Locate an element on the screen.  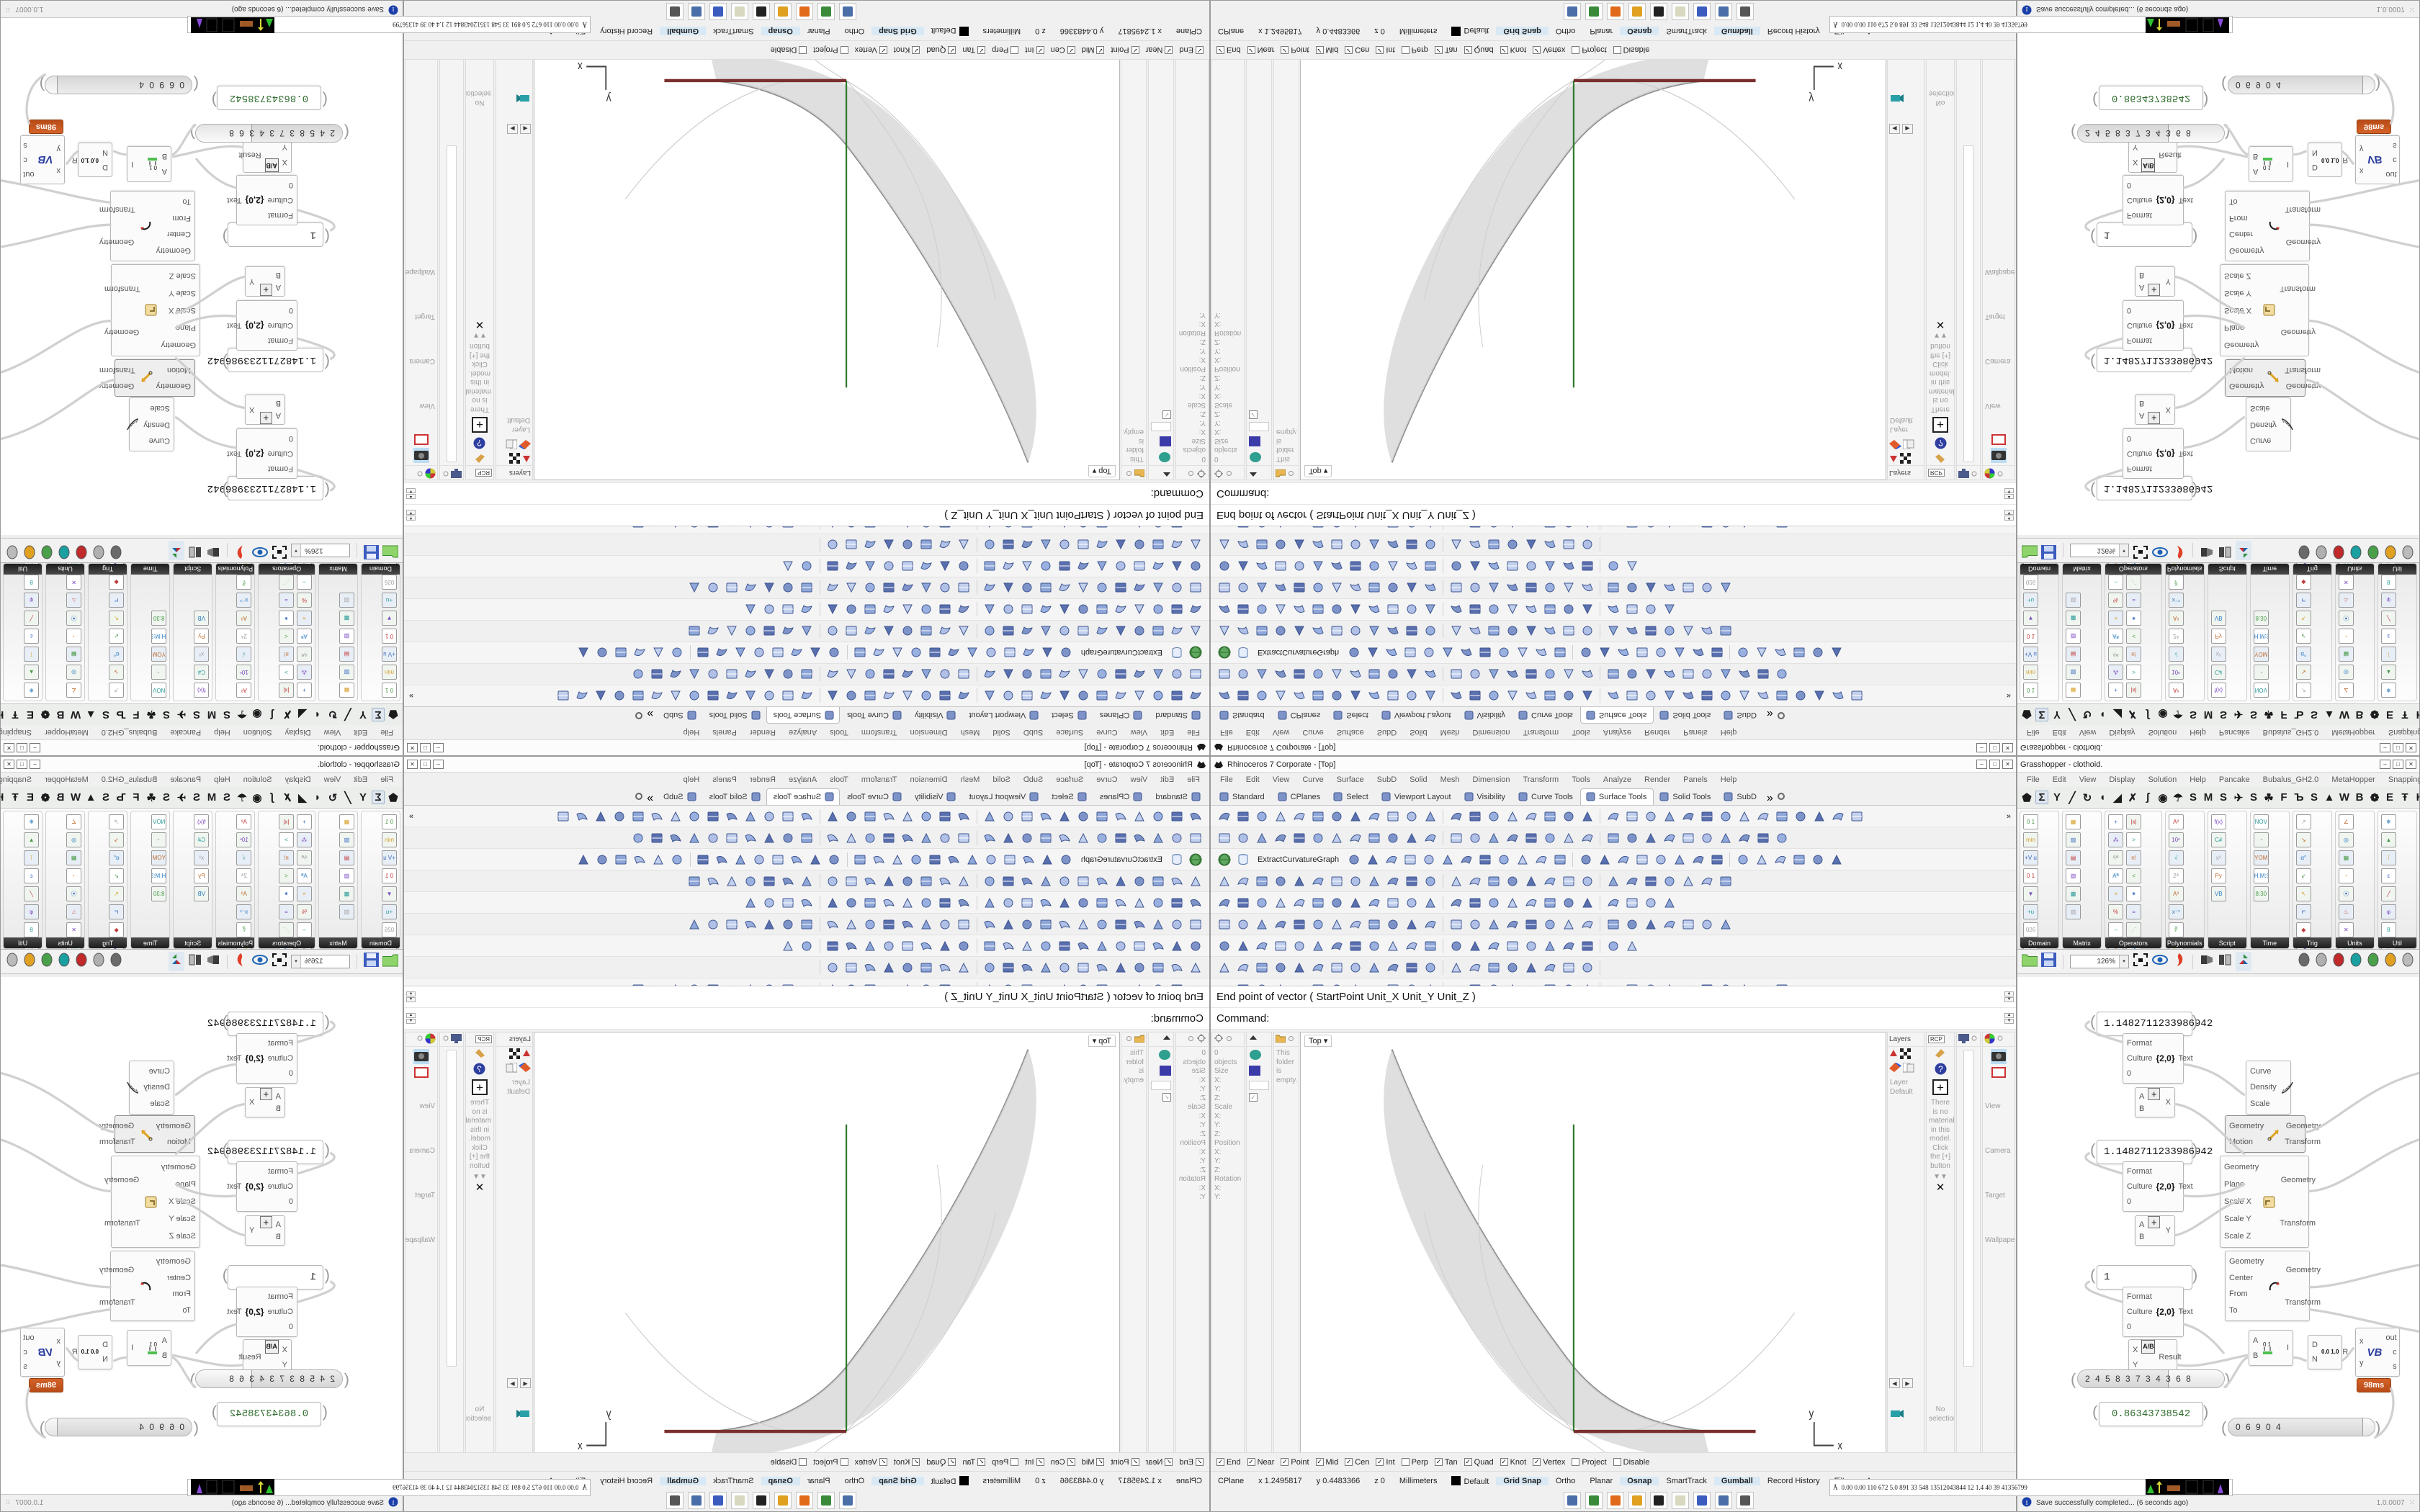
ribbon-component-units-0: ∠ is located at coordinates (74, 690).